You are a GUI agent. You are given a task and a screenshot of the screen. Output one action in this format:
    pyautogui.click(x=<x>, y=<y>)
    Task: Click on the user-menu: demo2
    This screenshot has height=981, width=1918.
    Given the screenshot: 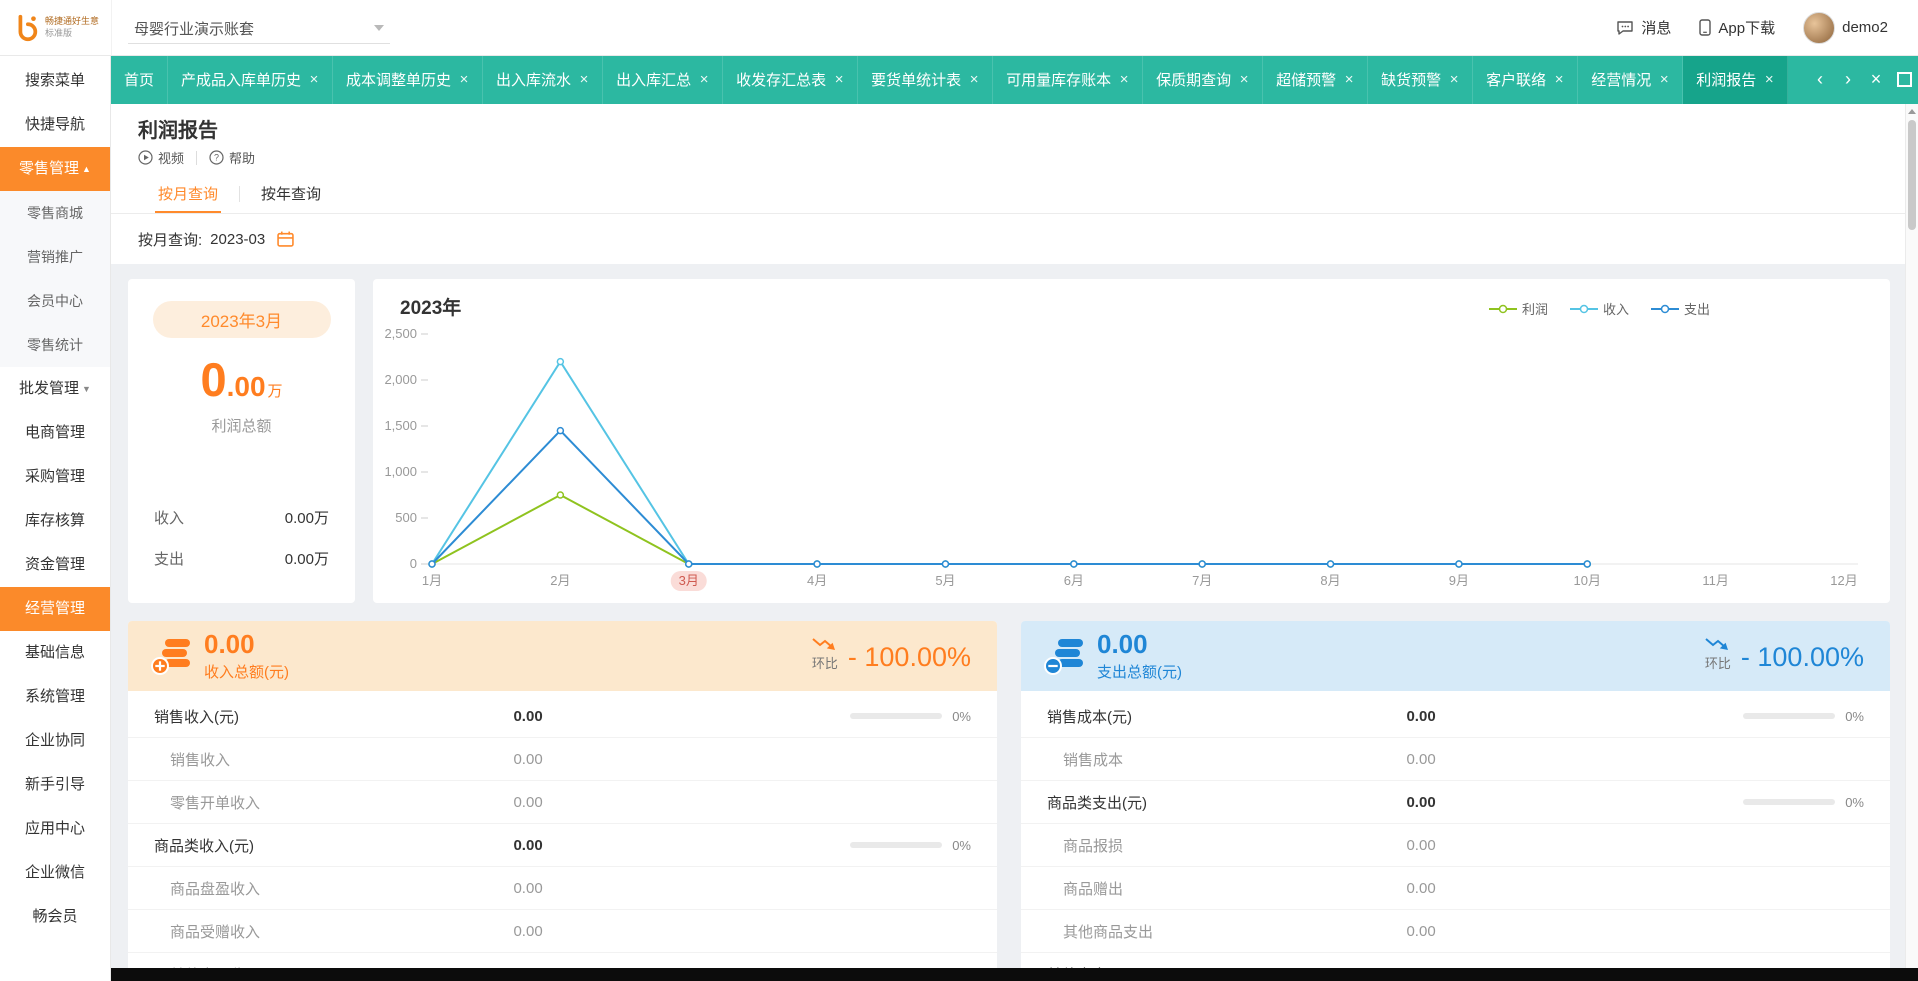 What is the action you would take?
    pyautogui.click(x=1845, y=27)
    